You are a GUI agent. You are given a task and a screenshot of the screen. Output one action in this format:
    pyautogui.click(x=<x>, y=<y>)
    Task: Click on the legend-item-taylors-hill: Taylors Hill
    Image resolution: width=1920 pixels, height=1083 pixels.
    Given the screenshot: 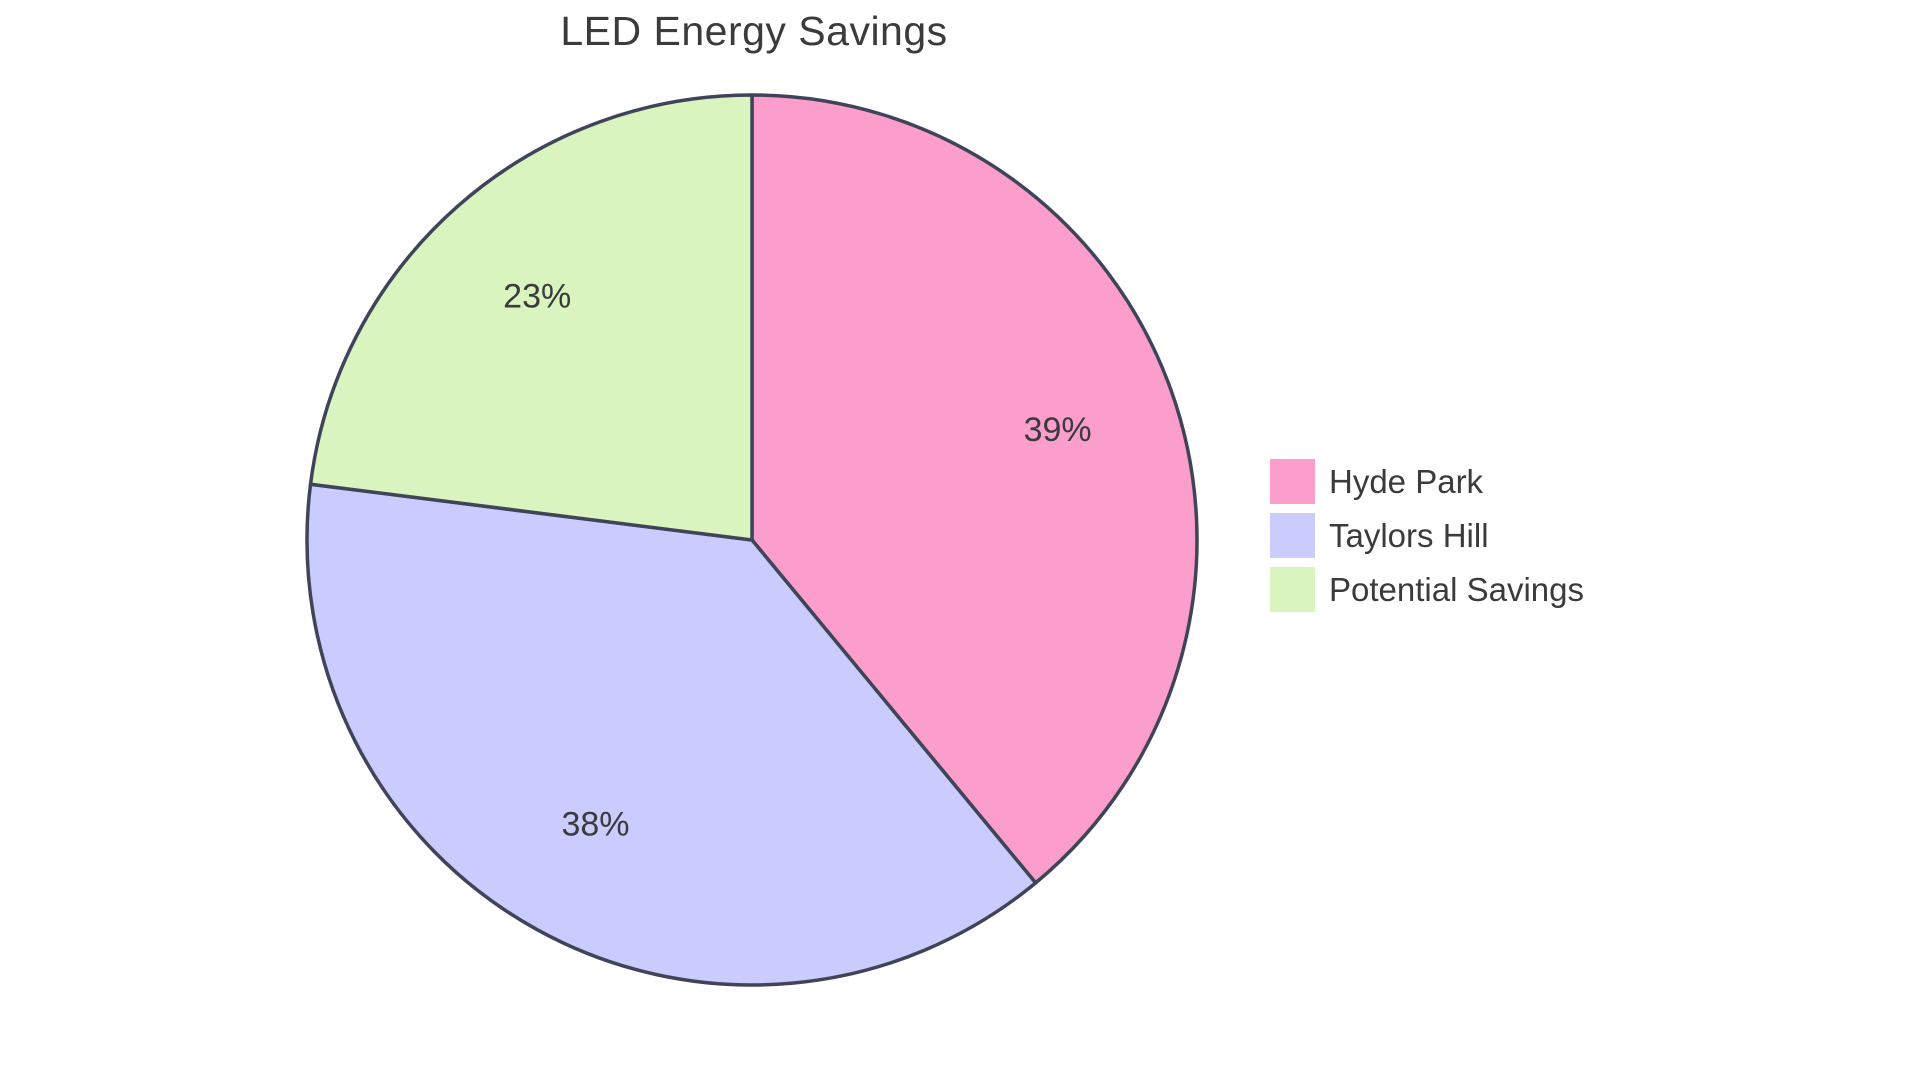 What is the action you would take?
    pyautogui.click(x=1427, y=535)
    